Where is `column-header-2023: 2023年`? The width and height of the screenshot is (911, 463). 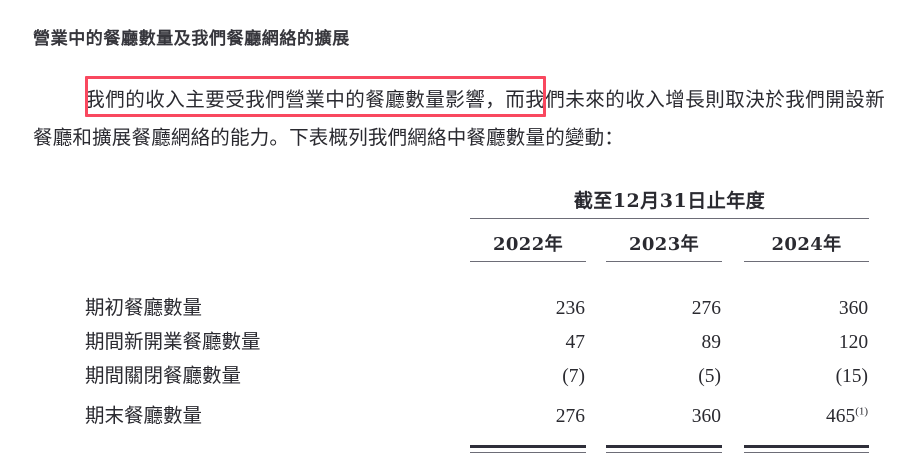 column-header-2023: 2023年 is located at coordinates (664, 240).